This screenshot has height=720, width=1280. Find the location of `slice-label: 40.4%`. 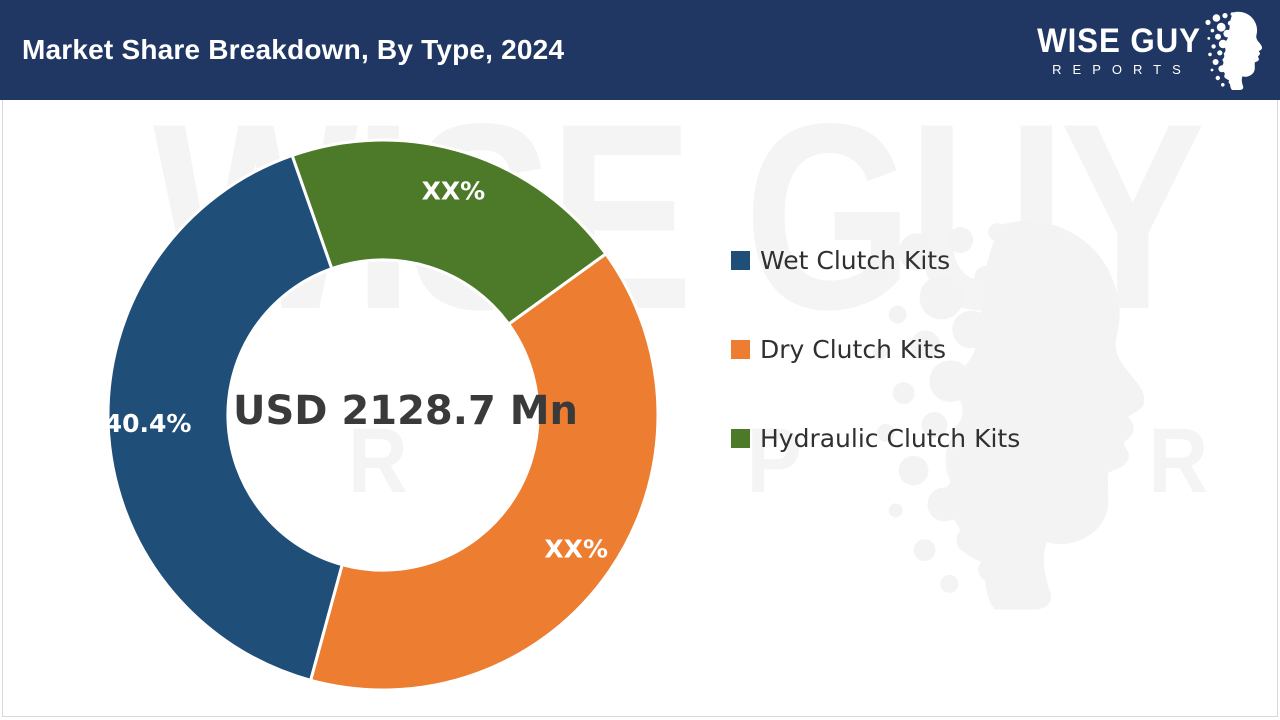

slice-label: 40.4% is located at coordinates (148, 423).